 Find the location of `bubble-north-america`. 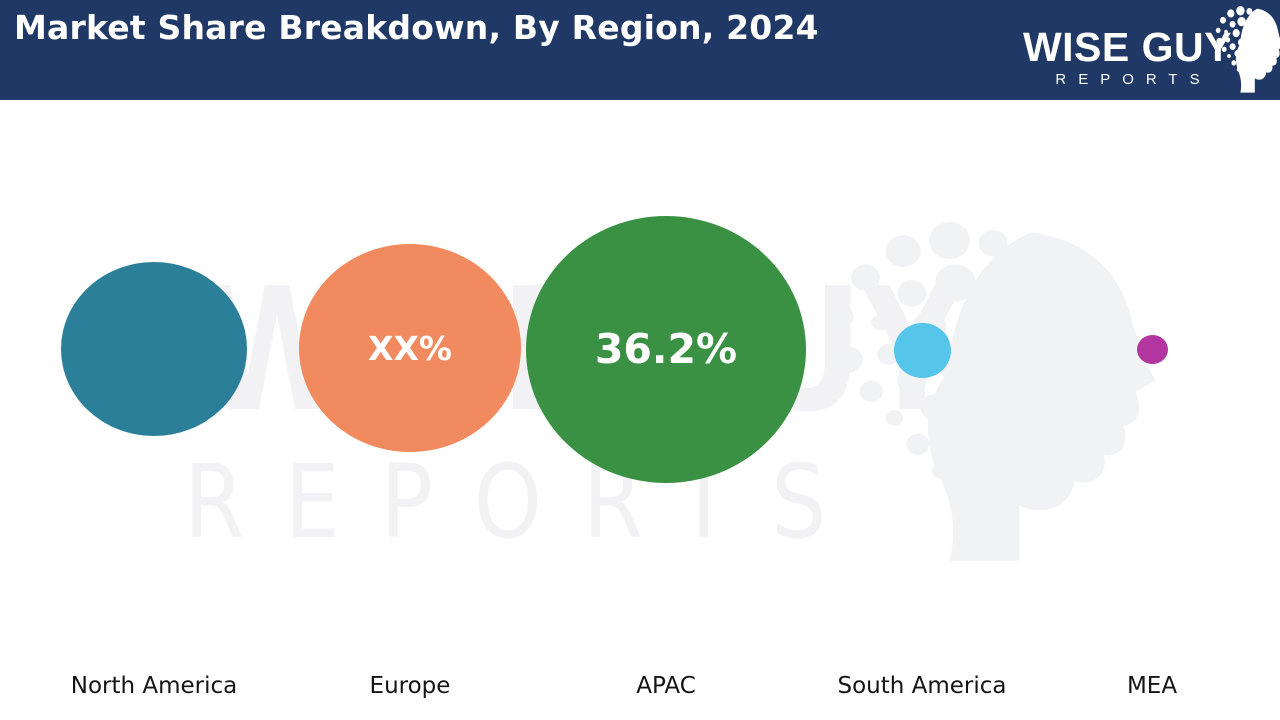

bubble-north-america is located at coordinates (154, 349).